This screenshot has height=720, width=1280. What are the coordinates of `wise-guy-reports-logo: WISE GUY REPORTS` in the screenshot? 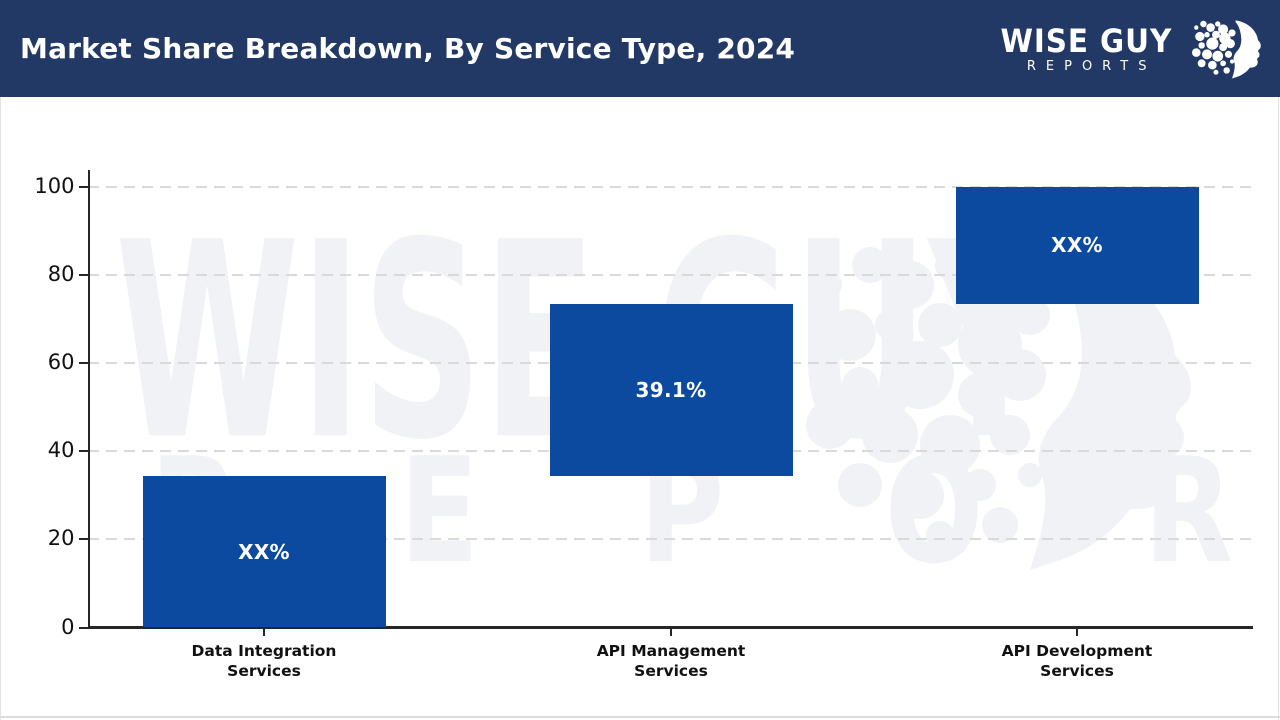 It's located at (1129, 49).